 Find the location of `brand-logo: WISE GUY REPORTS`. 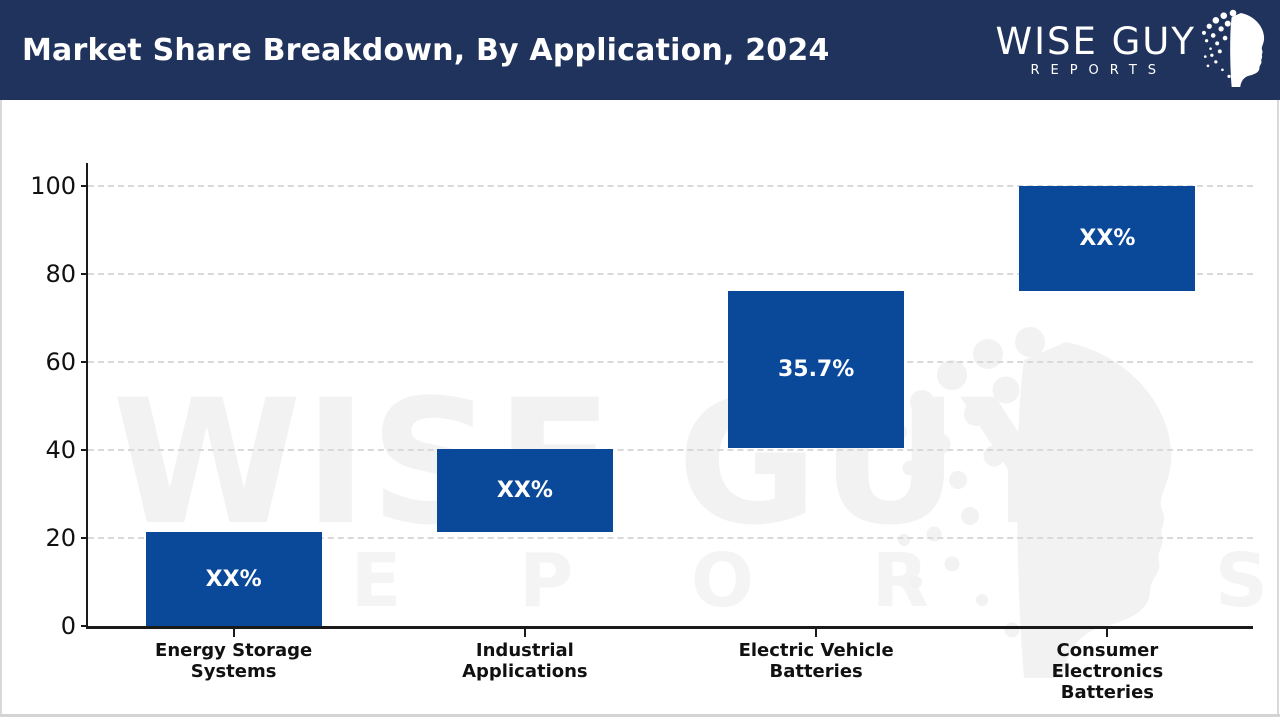

brand-logo: WISE GUY REPORTS is located at coordinates (1131, 50).